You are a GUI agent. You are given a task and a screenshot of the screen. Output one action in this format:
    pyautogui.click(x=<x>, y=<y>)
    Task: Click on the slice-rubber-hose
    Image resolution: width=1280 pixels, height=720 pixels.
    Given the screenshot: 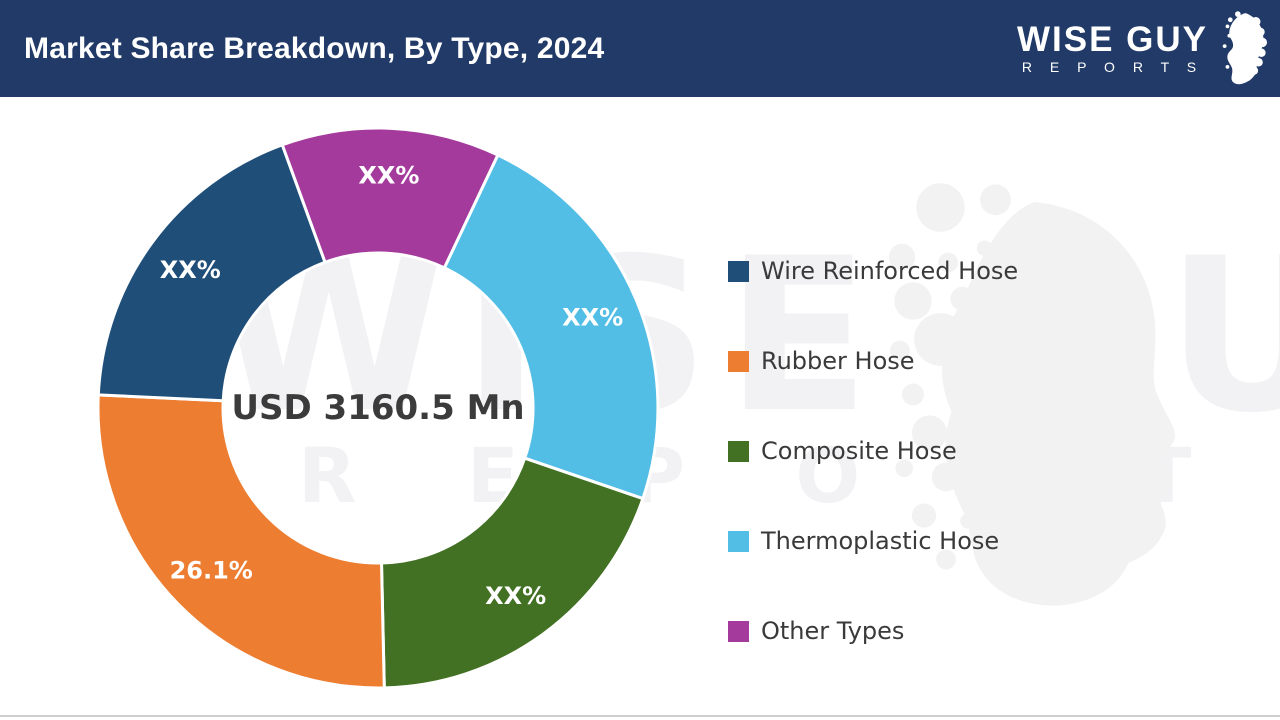 What is the action you would take?
    pyautogui.click(x=241, y=541)
    